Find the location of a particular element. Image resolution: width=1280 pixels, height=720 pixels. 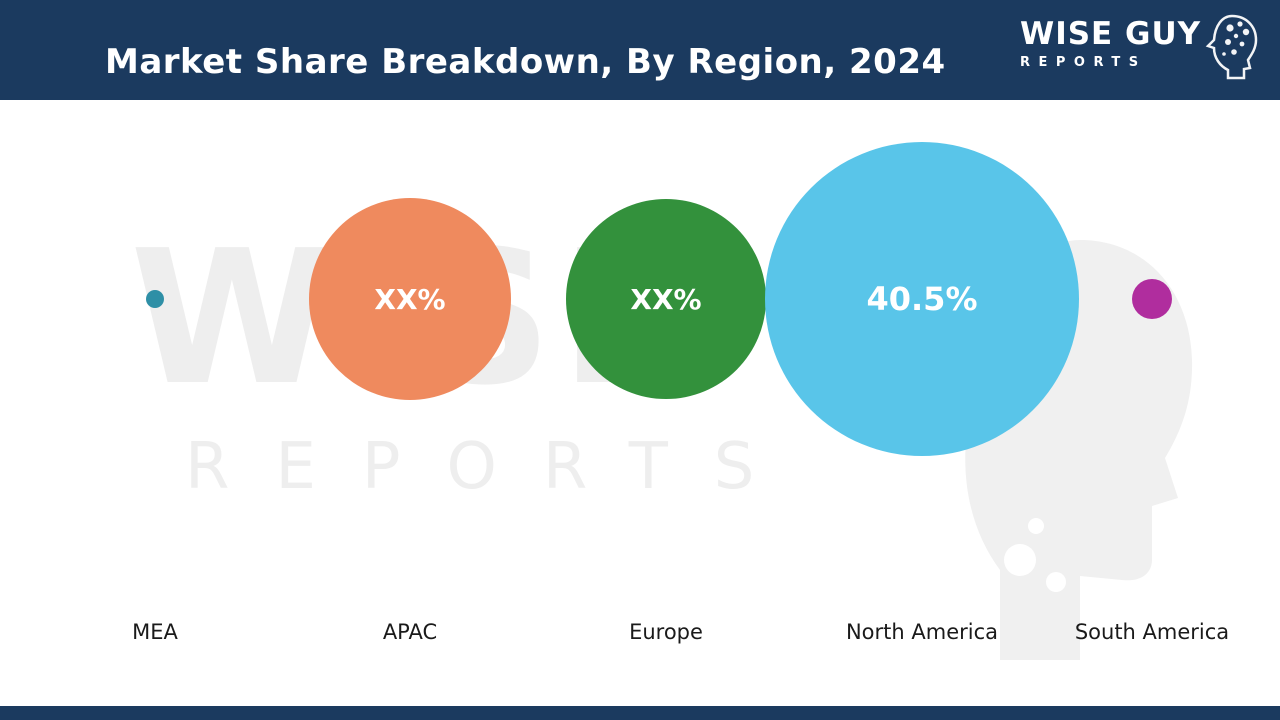

logo-text-wiseguy: WISE GUY is located at coordinates (1111, 34).